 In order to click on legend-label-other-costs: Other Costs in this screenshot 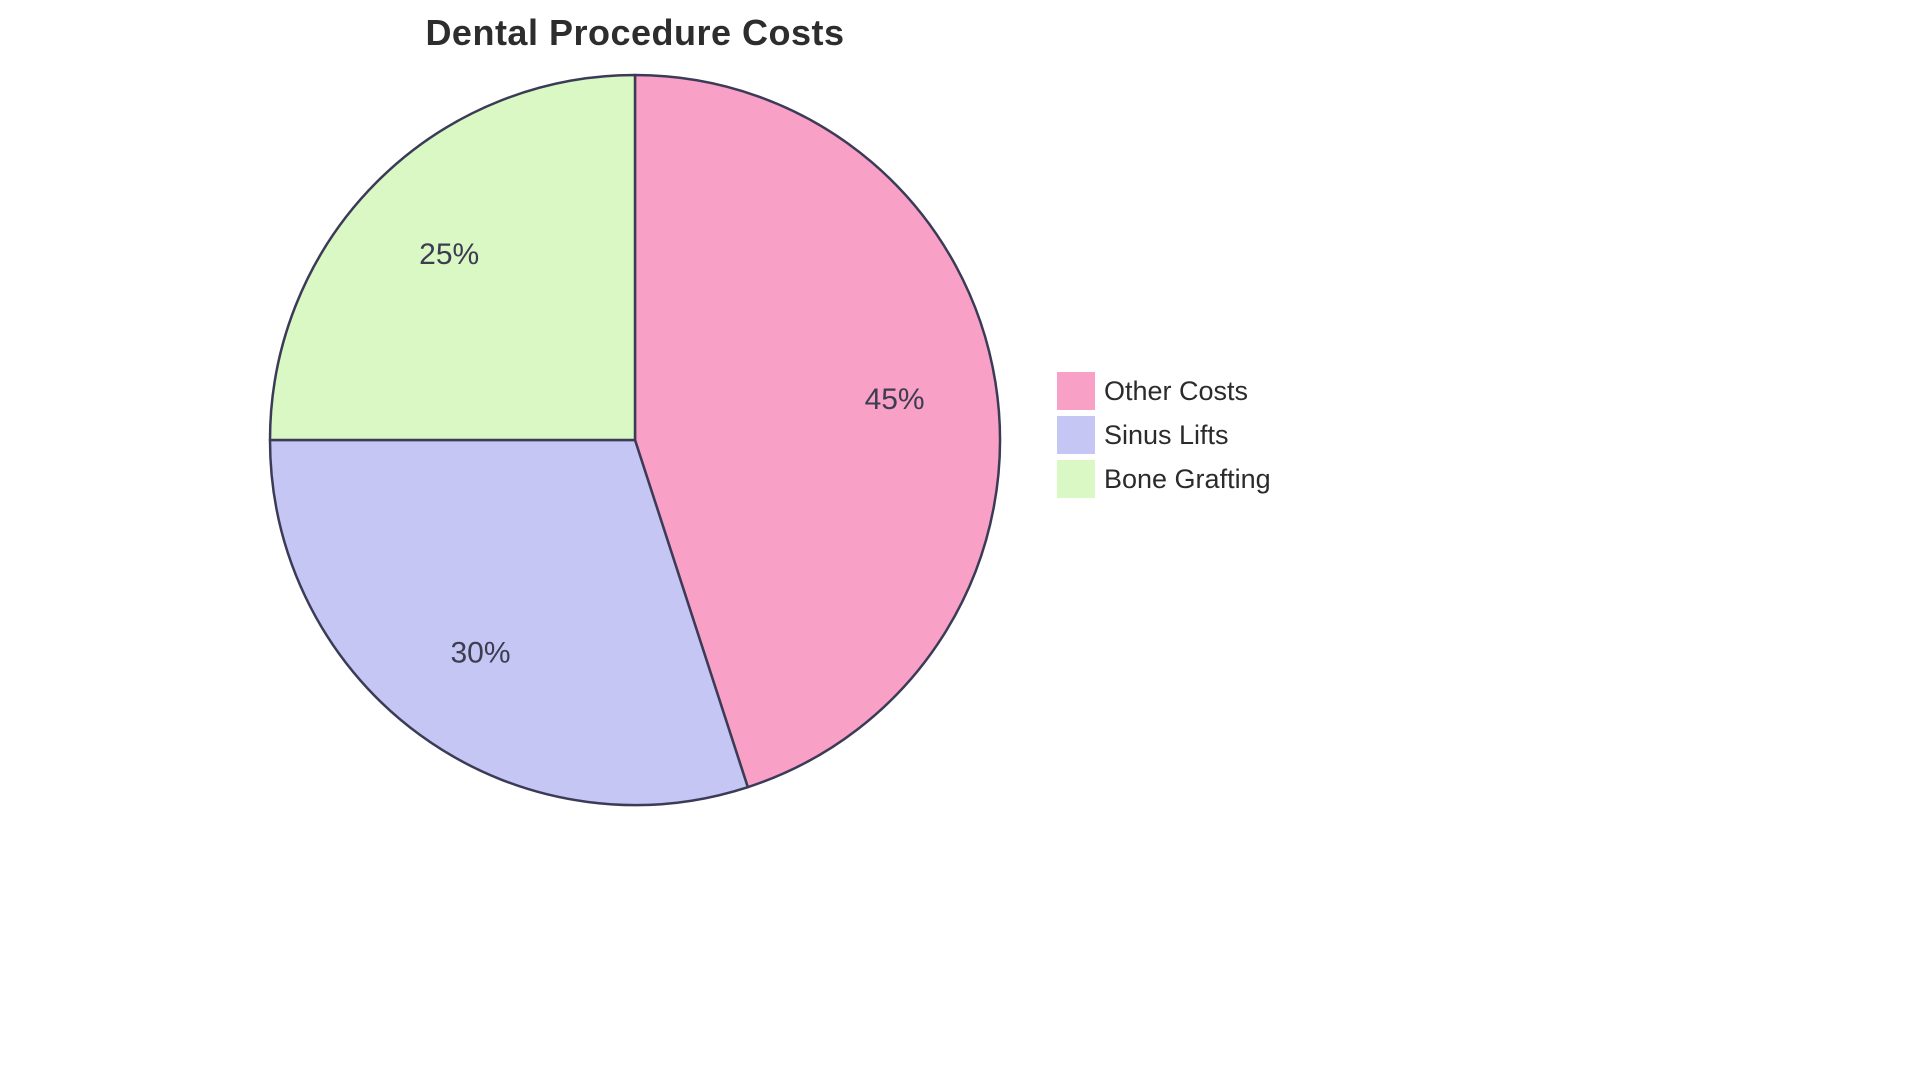, I will do `click(1176, 390)`.